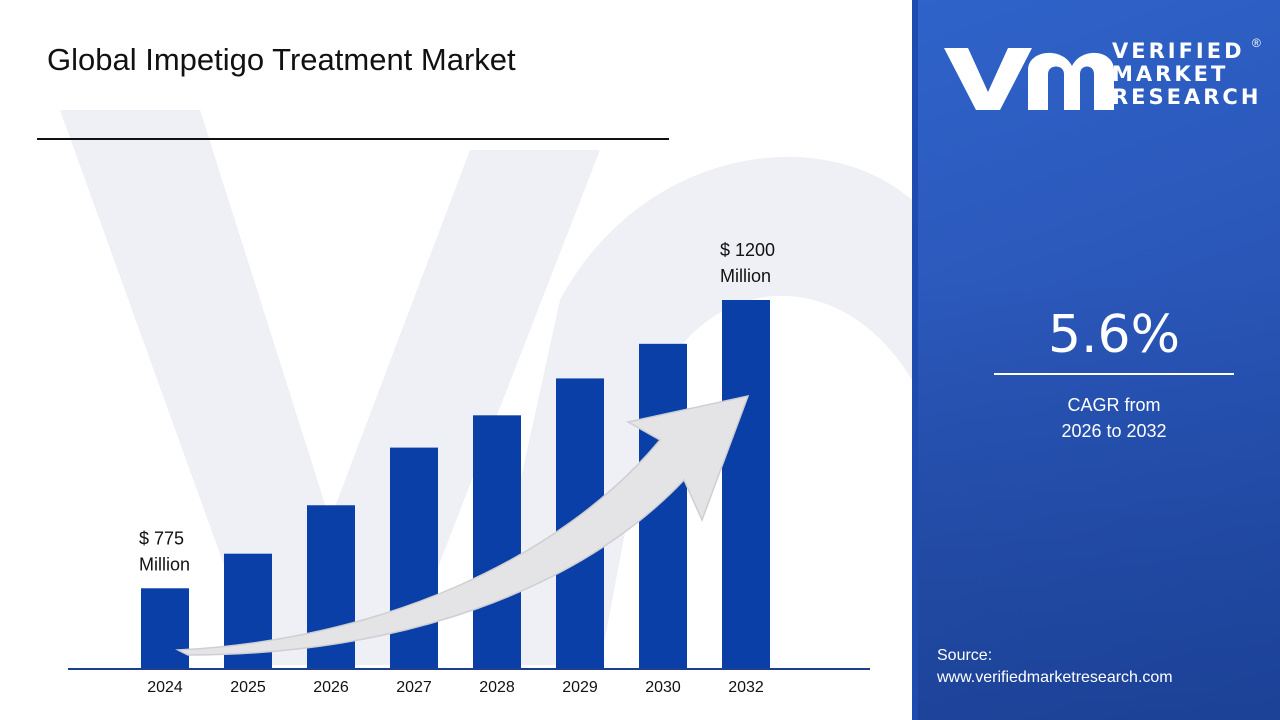 Image resolution: width=1280 pixels, height=720 pixels. I want to click on page-title: Global Impetigo Treatment Market, so click(281, 59).